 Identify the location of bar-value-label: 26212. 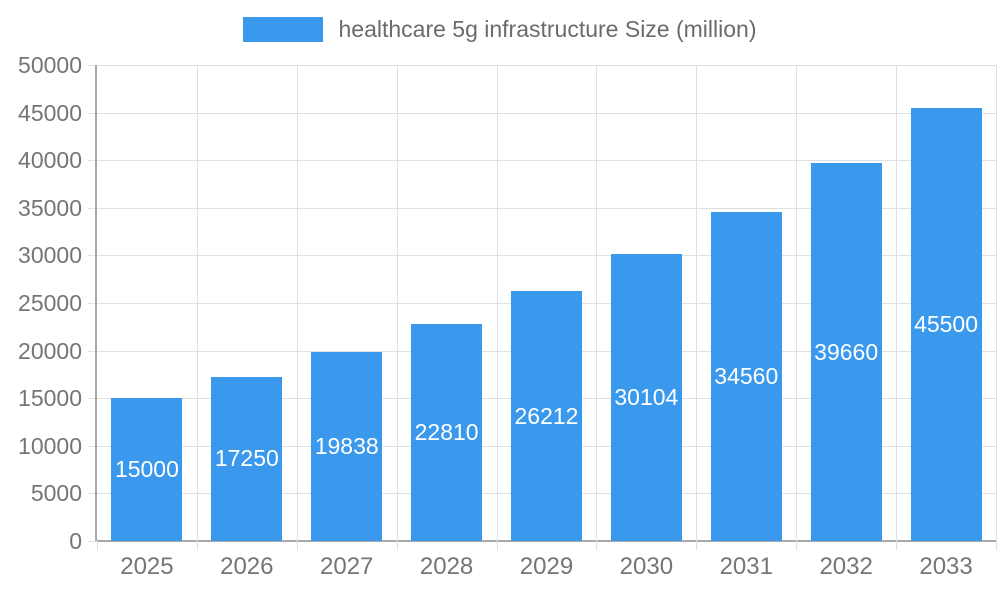
(546, 415).